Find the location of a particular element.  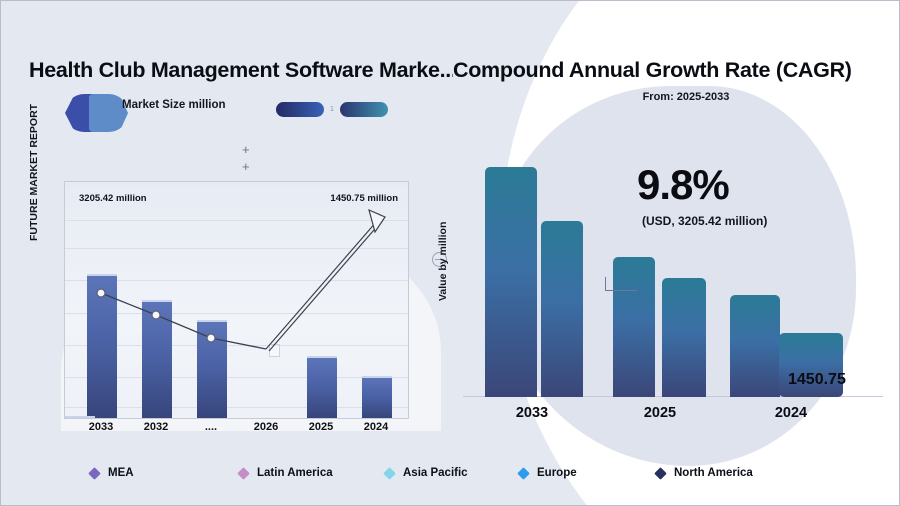

bar-2025 is located at coordinates (322, 387).